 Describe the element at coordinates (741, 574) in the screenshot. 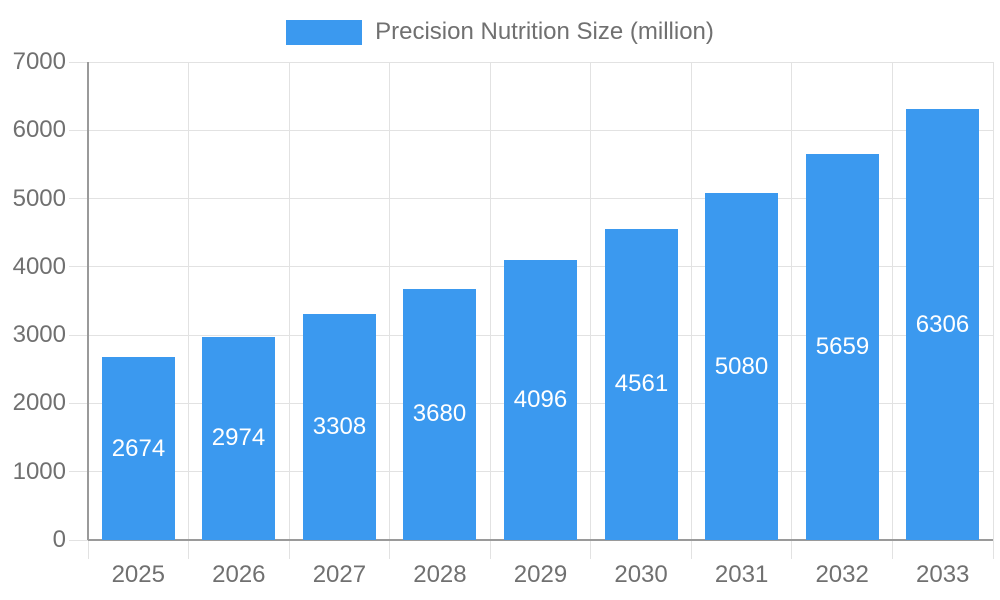

I see `x-axis-tick-label: 2031` at that location.